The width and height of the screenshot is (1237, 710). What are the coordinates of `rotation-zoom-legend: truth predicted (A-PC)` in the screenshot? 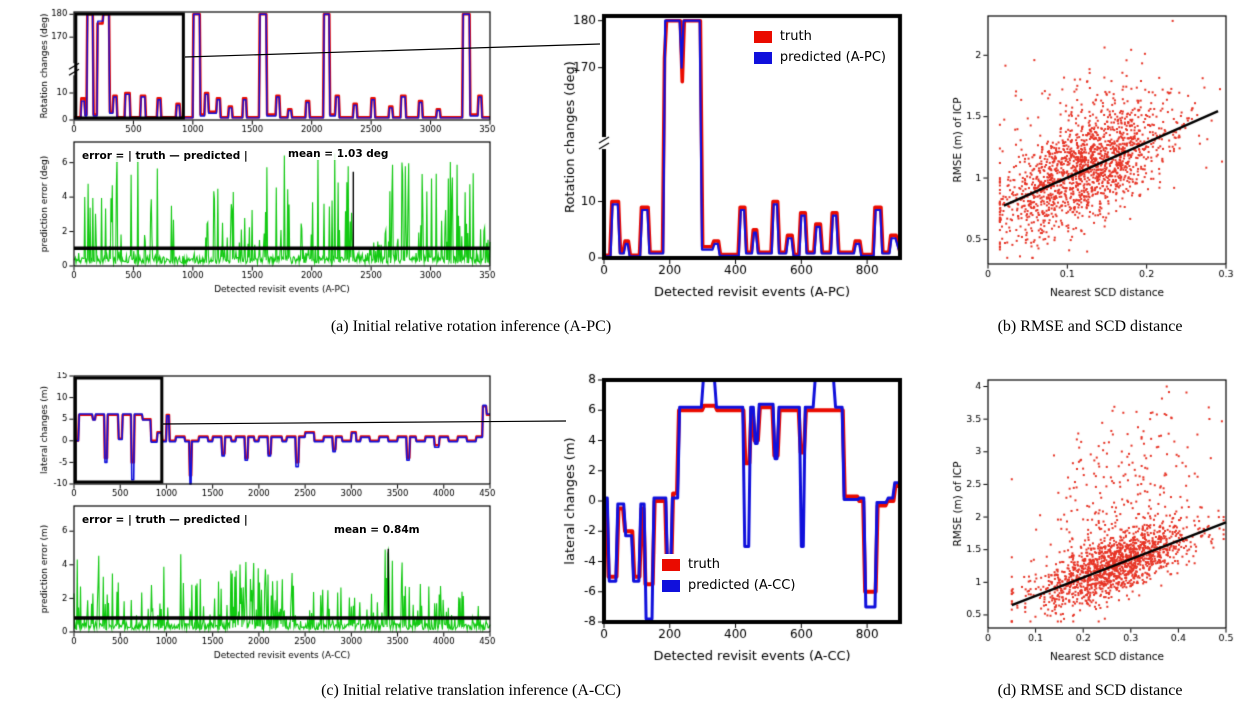 It's located at (819, 47).